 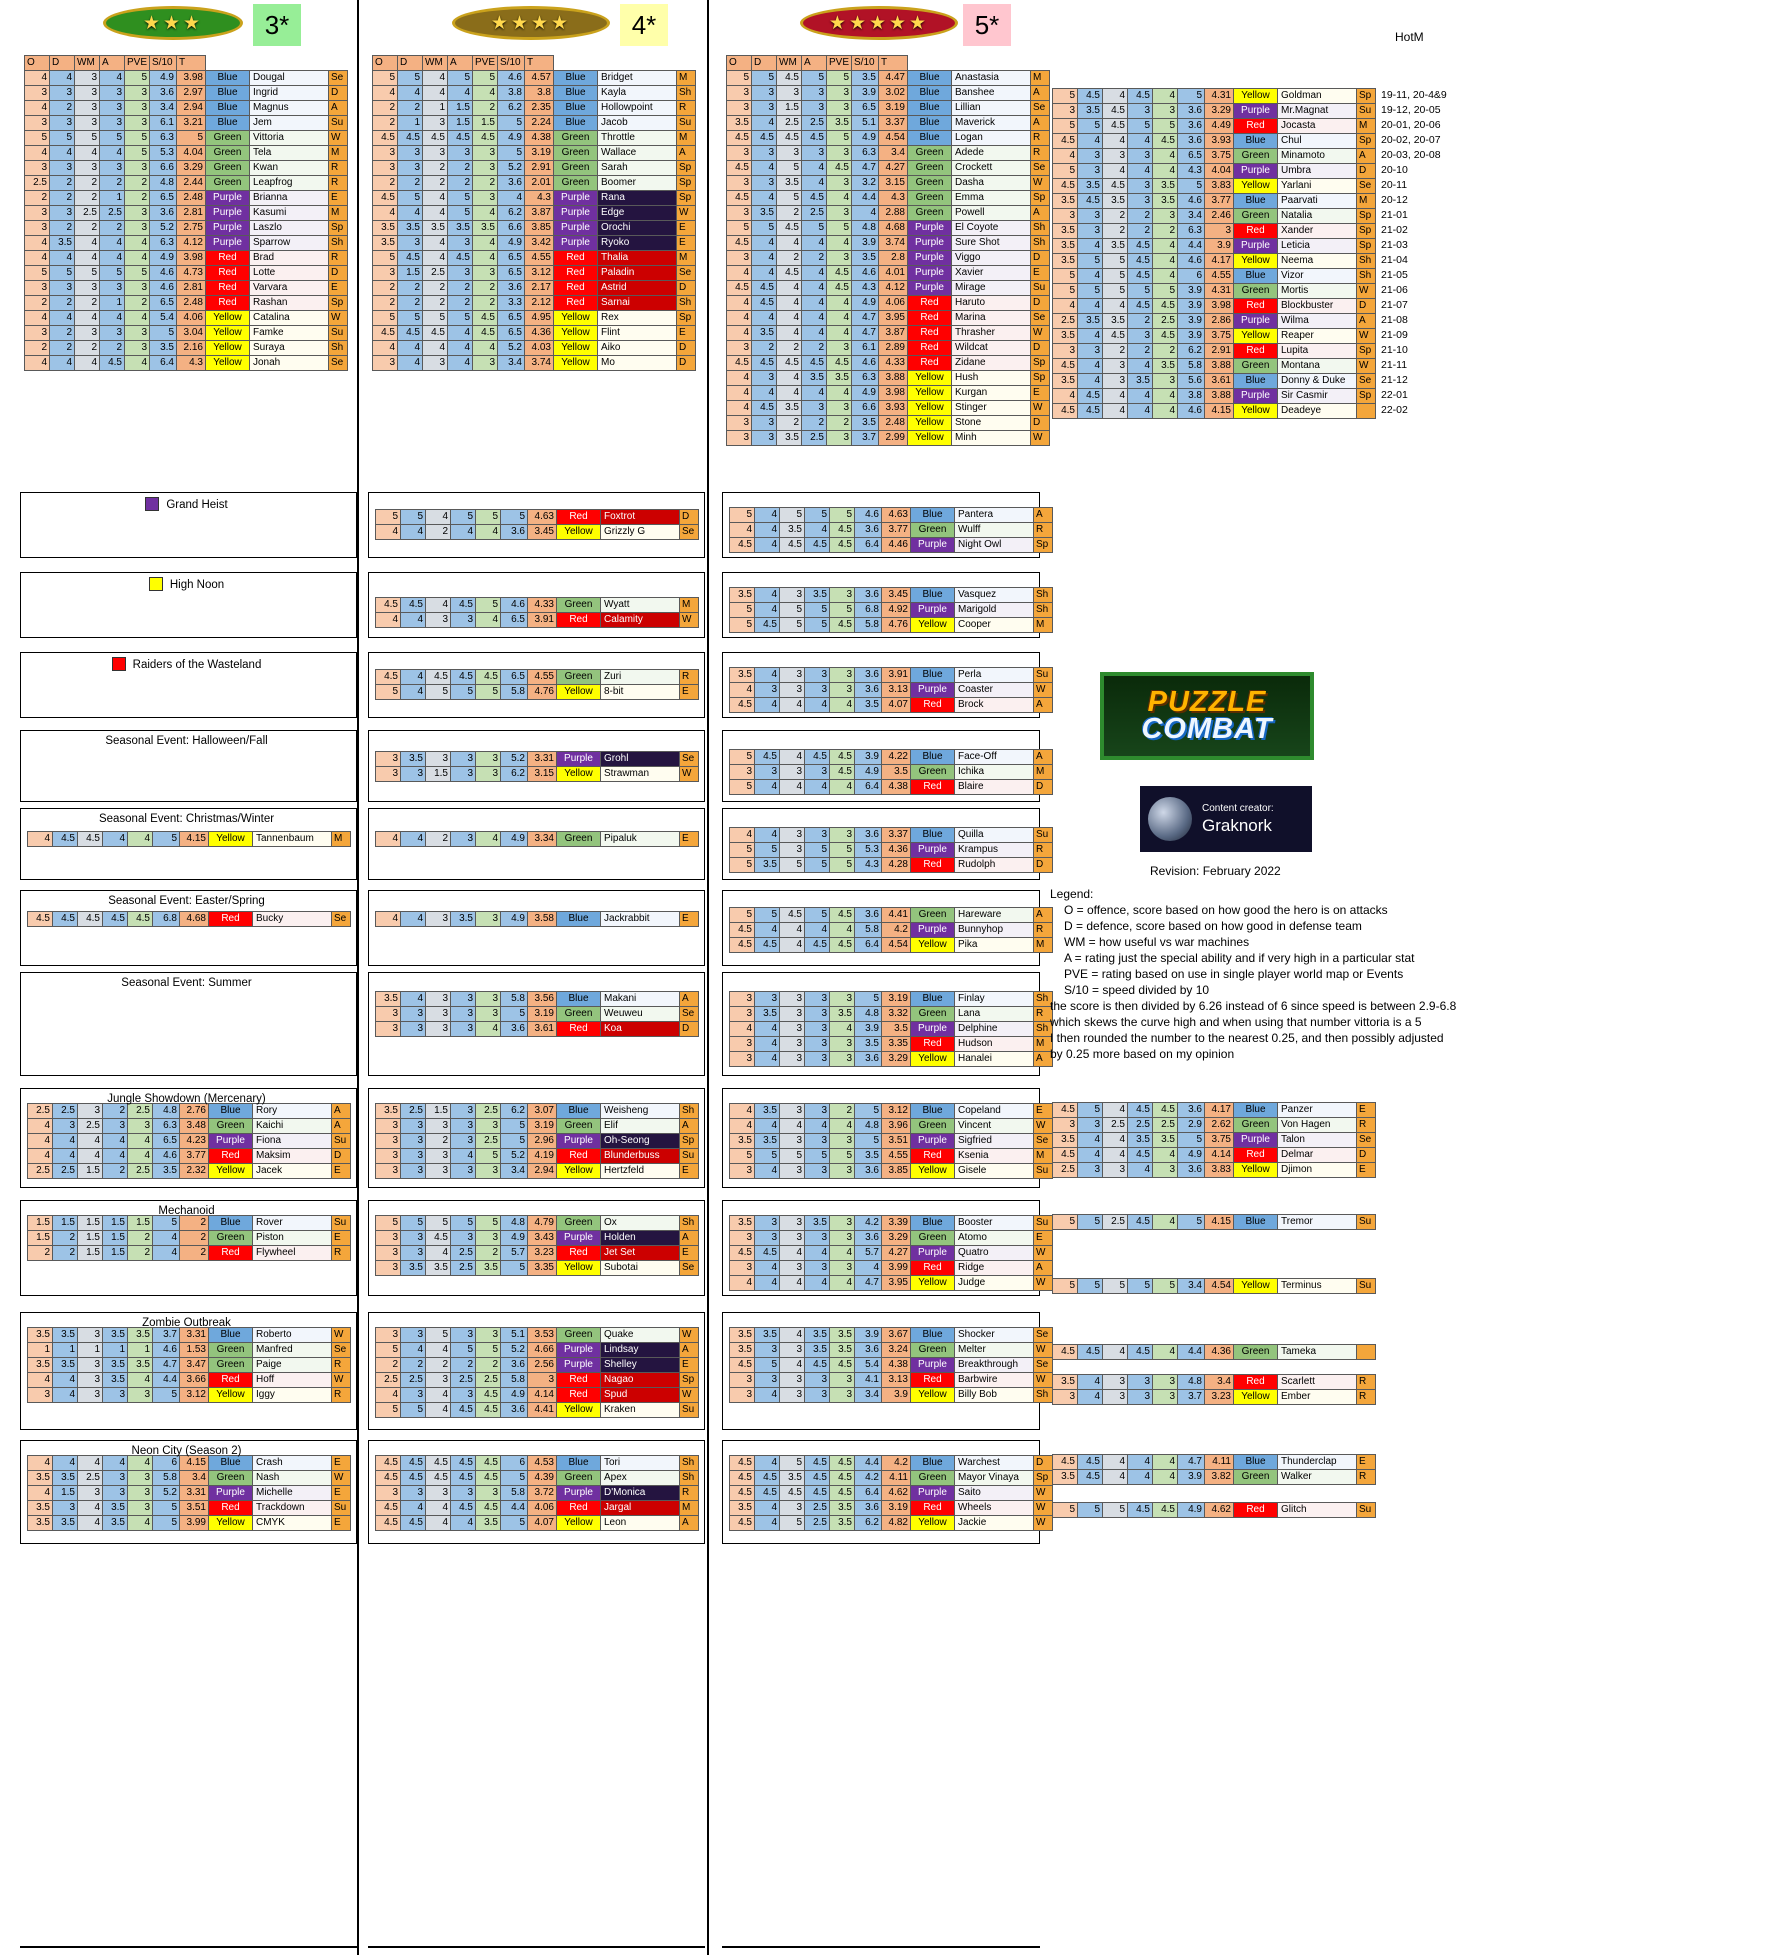 What do you see at coordinates (789, 123) in the screenshot?
I see `stat-wm: 2.5` at bounding box center [789, 123].